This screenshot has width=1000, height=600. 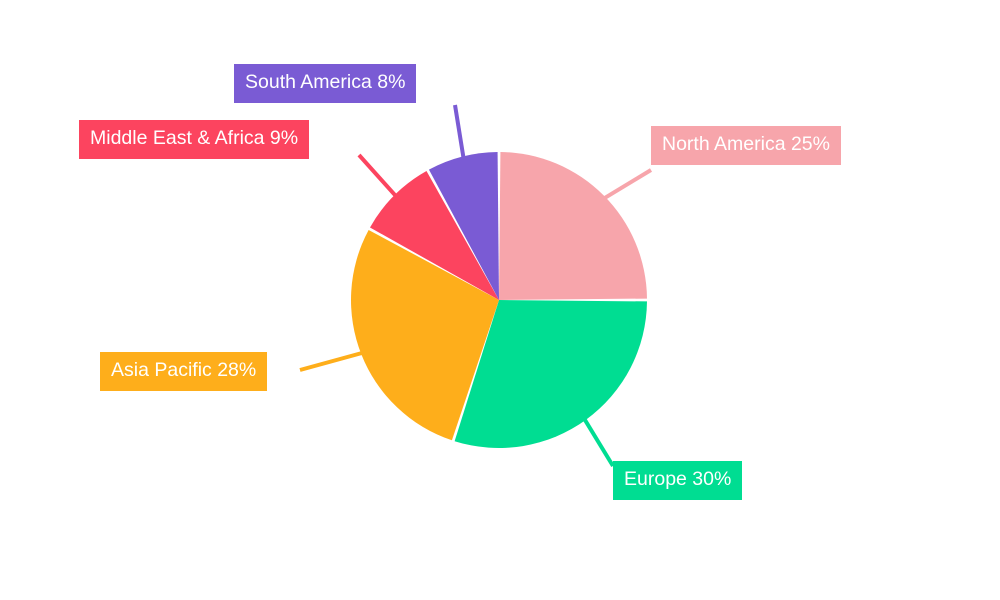 I want to click on pie-slice-group, so click(x=498, y=300).